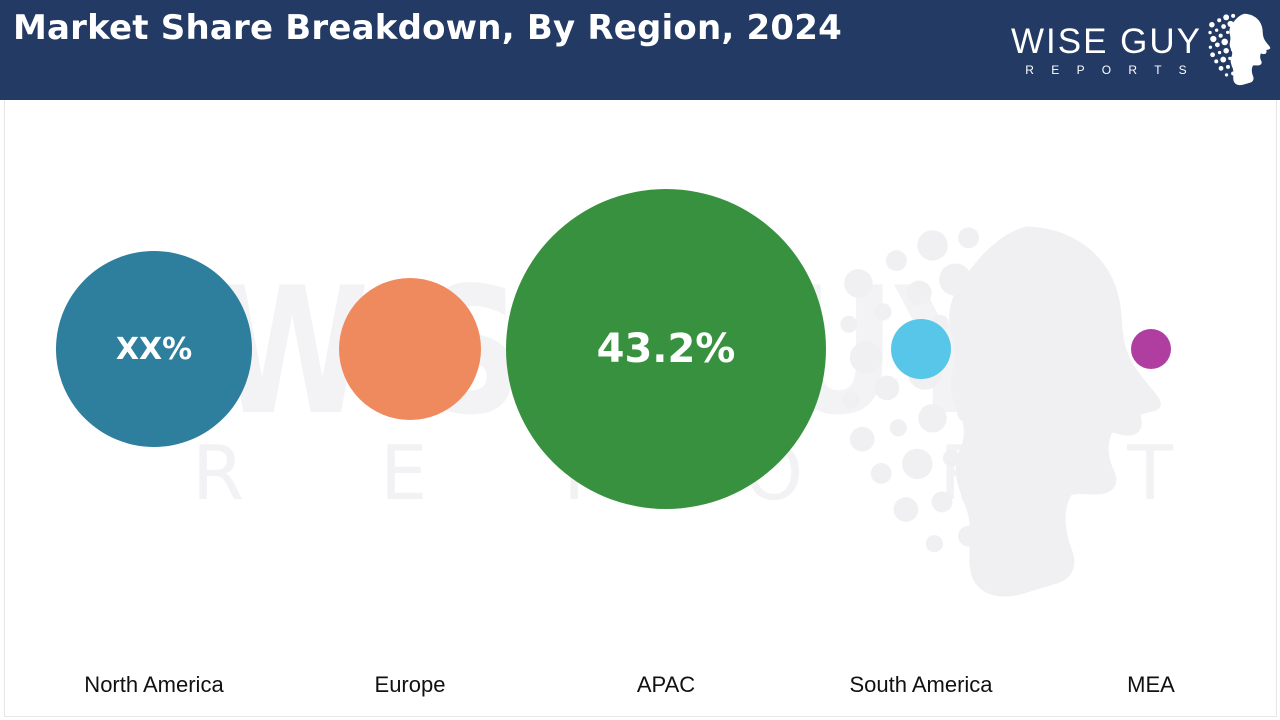 Image resolution: width=1280 pixels, height=720 pixels. Describe the element at coordinates (1239, 49) in the screenshot. I see `head-profile-icon` at that location.